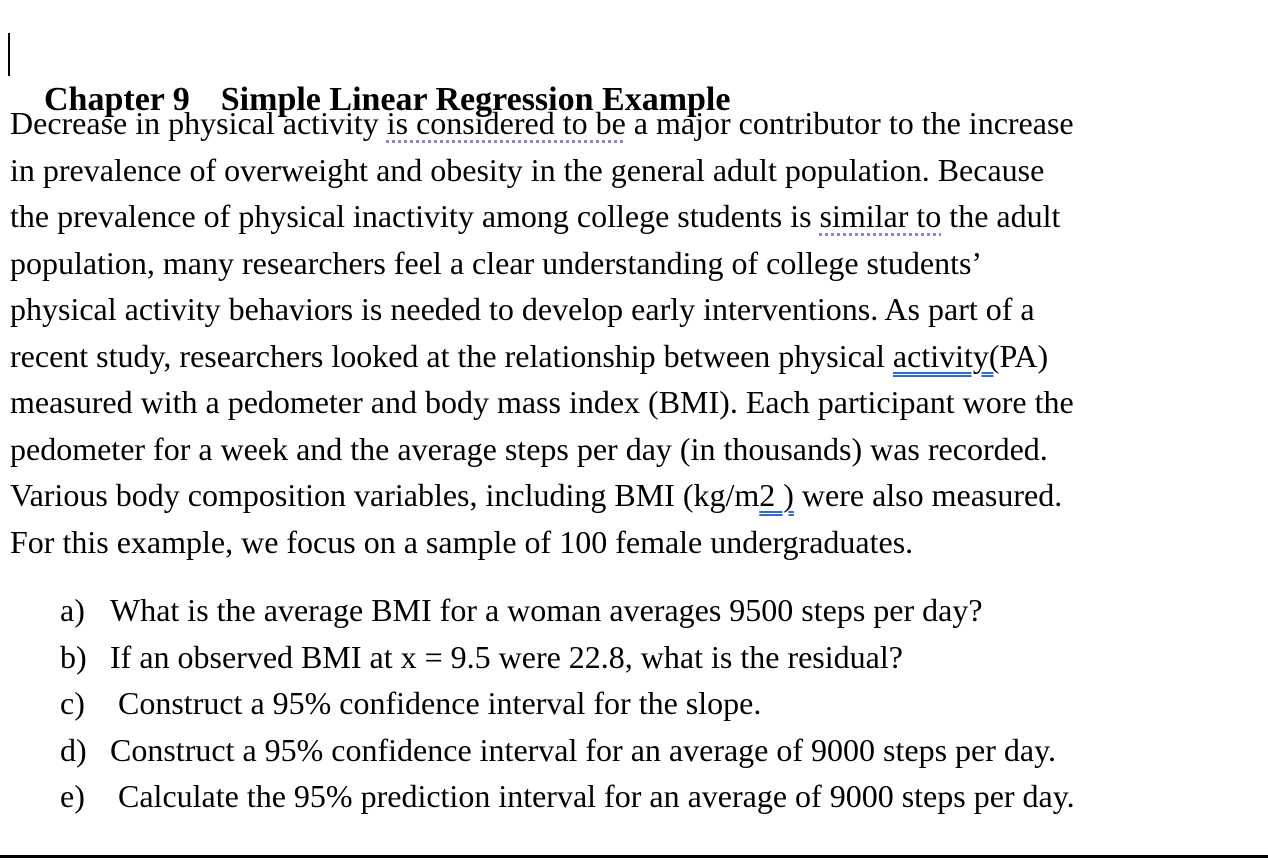 This screenshot has height=860, width=1268. What do you see at coordinates (9, 54) in the screenshot?
I see `text-cursor-caret` at bounding box center [9, 54].